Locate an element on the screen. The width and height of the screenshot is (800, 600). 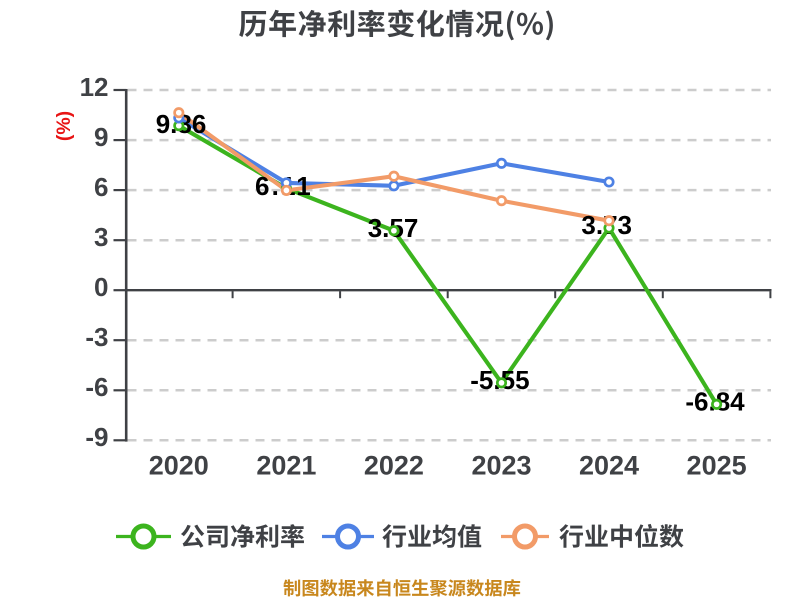
svg-text: 3 is located at coordinates (101, 237).